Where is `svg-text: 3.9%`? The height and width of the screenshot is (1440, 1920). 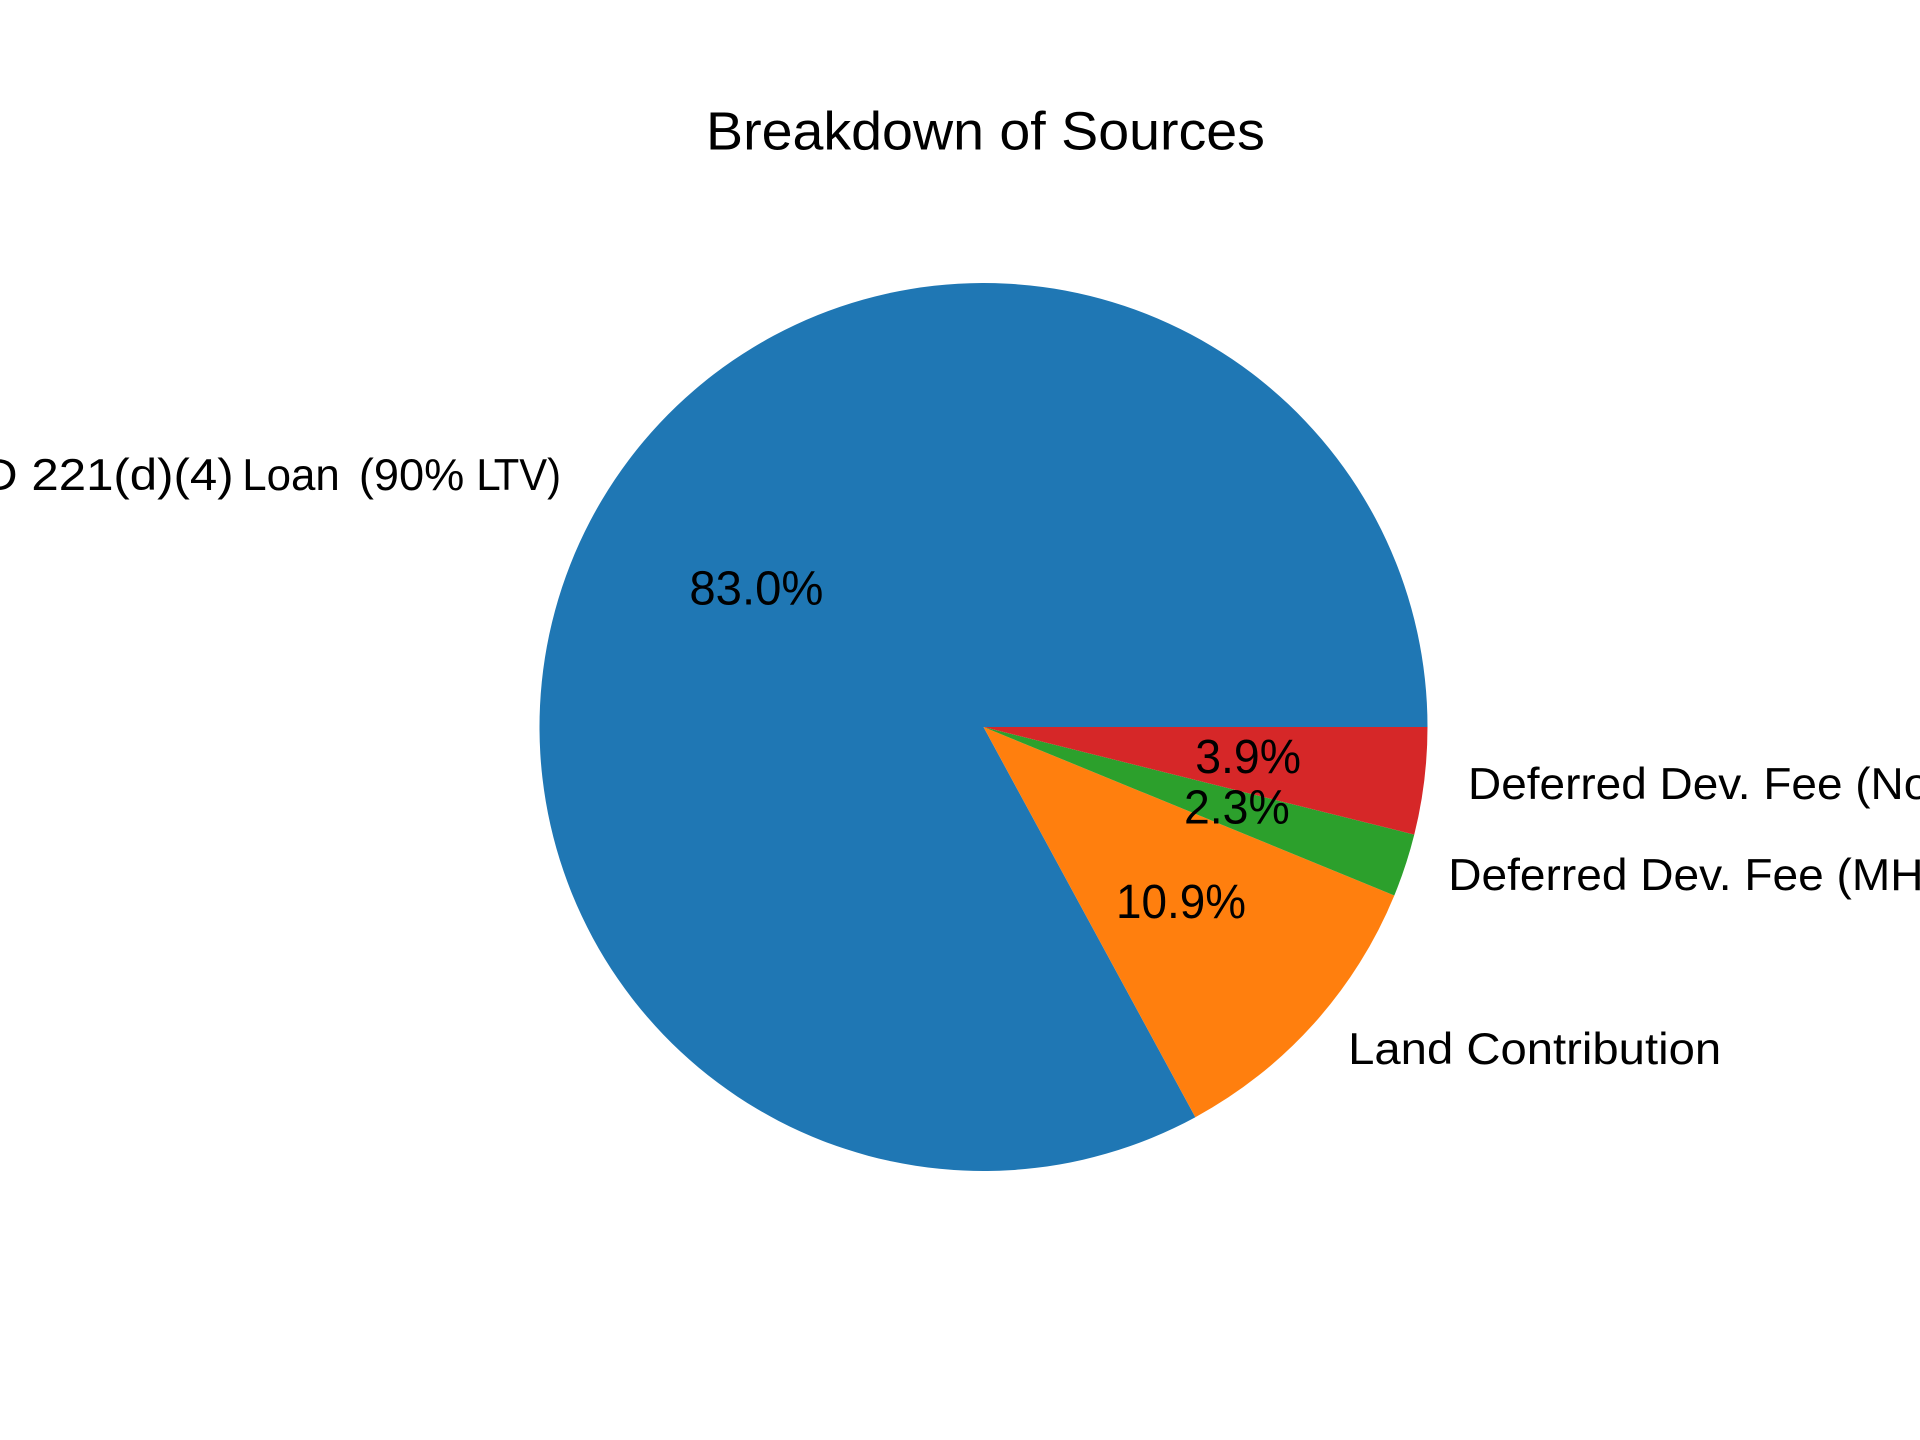 svg-text: 3.9% is located at coordinates (1248, 757).